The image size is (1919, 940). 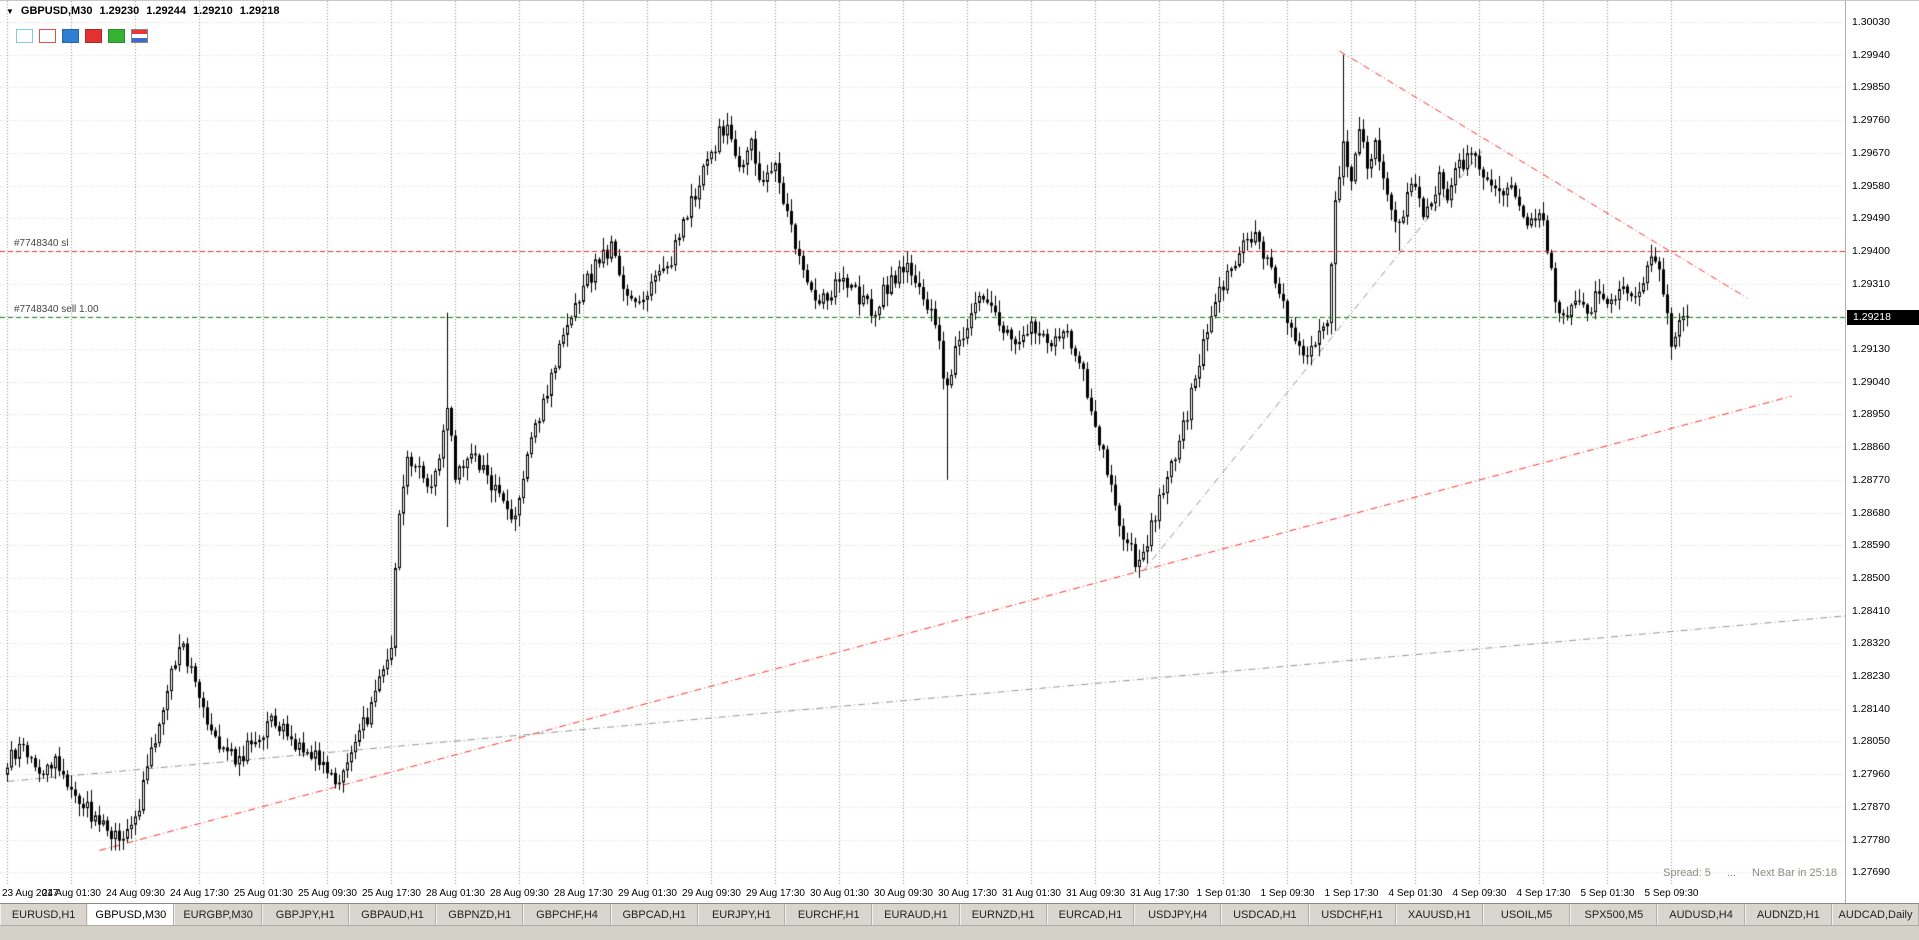 What do you see at coordinates (839, 893) in the screenshot?
I see `time-label: 30 Aug 01:30` at bounding box center [839, 893].